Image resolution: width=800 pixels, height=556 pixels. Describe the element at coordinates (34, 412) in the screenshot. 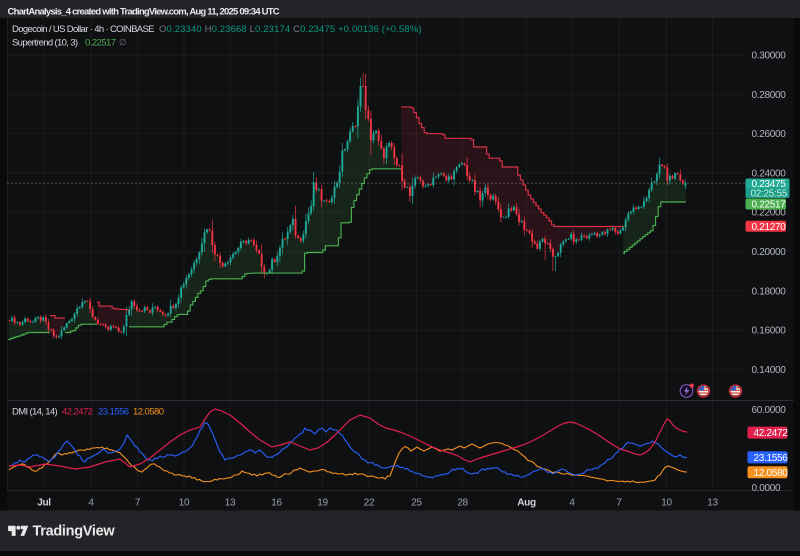

I see `svg-text: DMI (14, 14)` at that location.